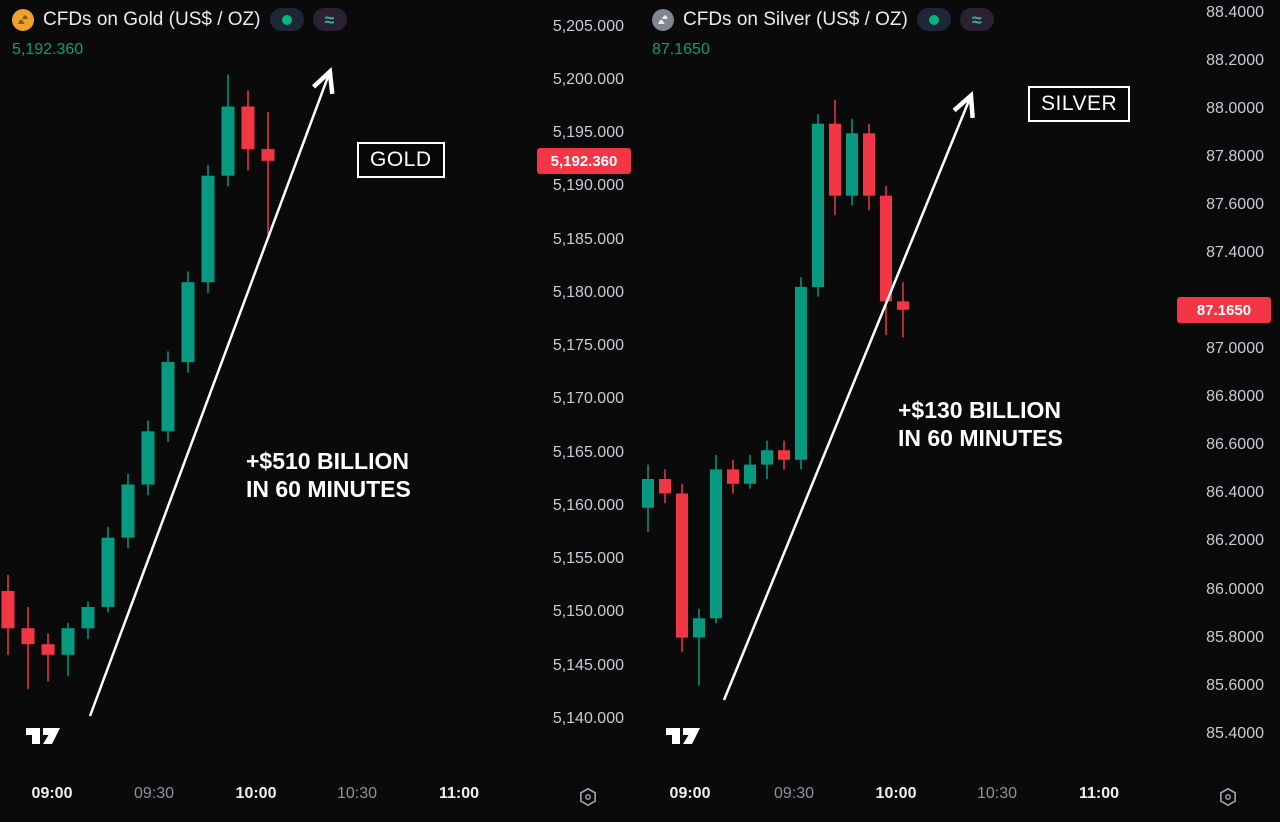 Image resolution: width=1280 pixels, height=822 pixels. What do you see at coordinates (179, 33) in the screenshot?
I see `gold-chart-legend: CFDs on Gold (US$ / OZ) ≈ 5,192.360` at bounding box center [179, 33].